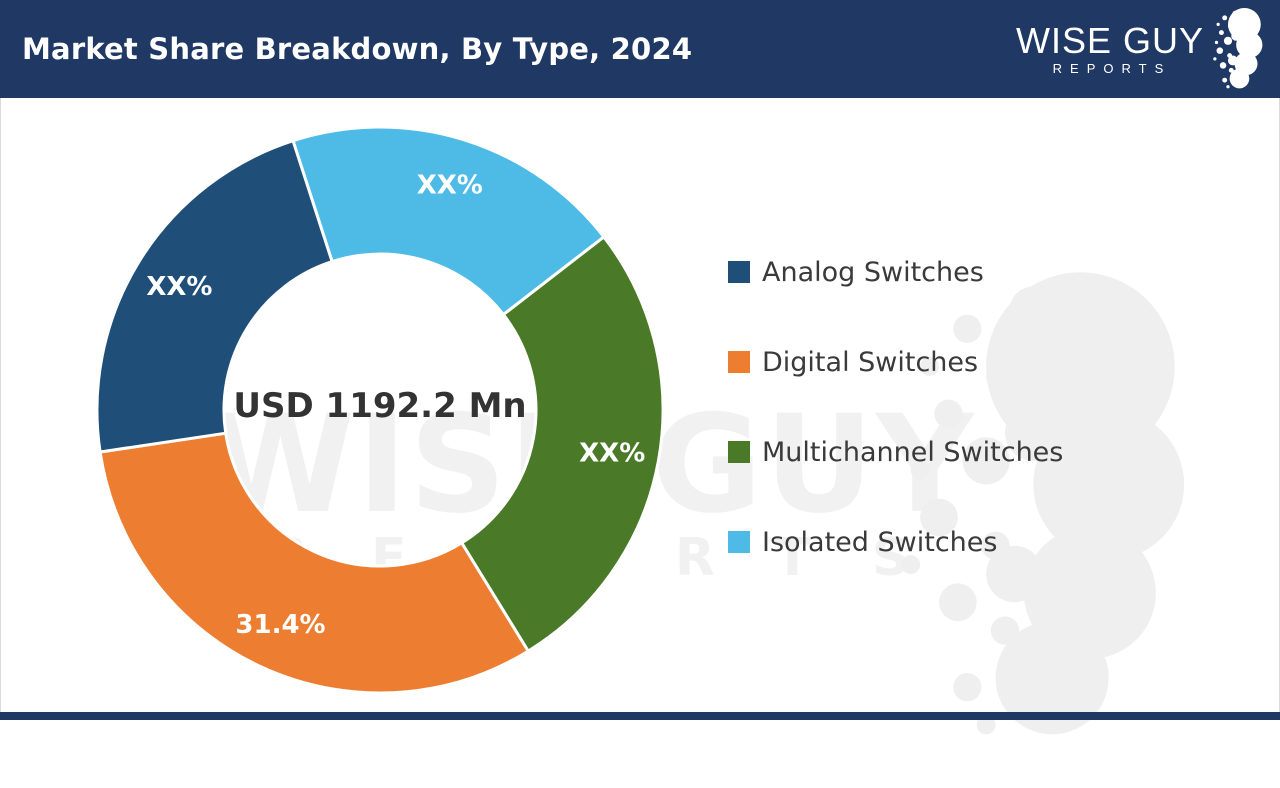 Image resolution: width=1280 pixels, height=788 pixels. What do you see at coordinates (314, 563) in the screenshot?
I see `donut-slice-digital-switches` at bounding box center [314, 563].